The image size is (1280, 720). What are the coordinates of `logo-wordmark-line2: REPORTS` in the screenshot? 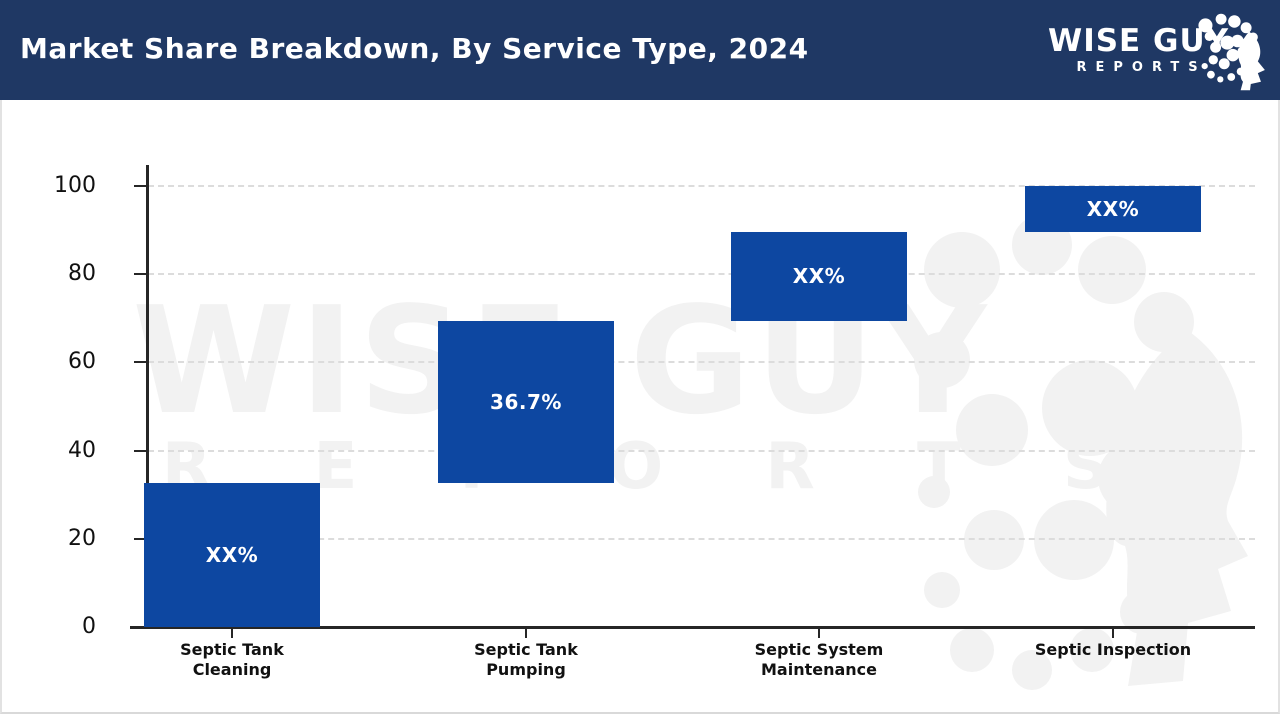 It's located at (1141, 67).